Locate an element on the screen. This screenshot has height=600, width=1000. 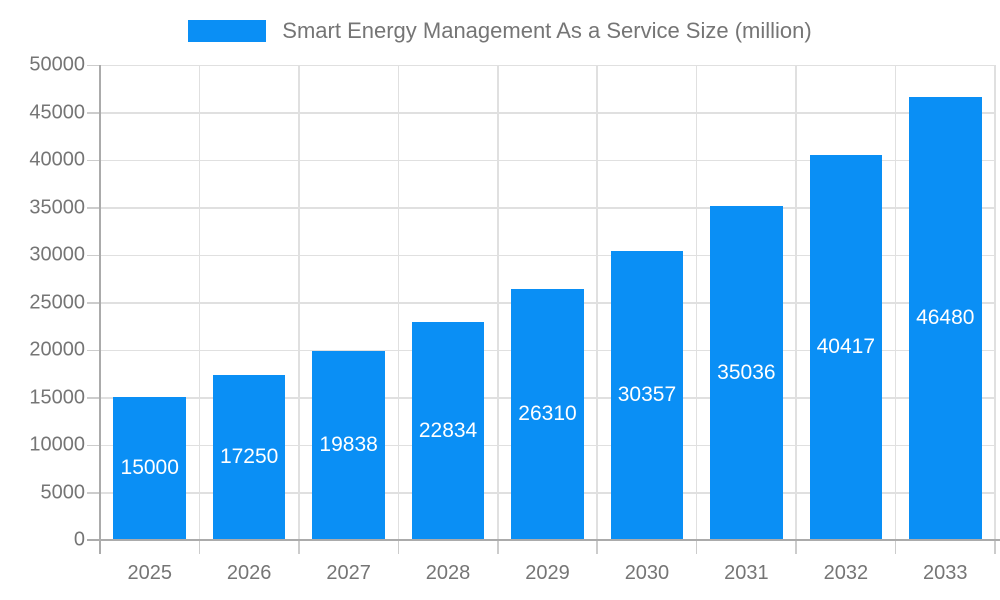
bar-value-label: 26310 is located at coordinates (547, 414).